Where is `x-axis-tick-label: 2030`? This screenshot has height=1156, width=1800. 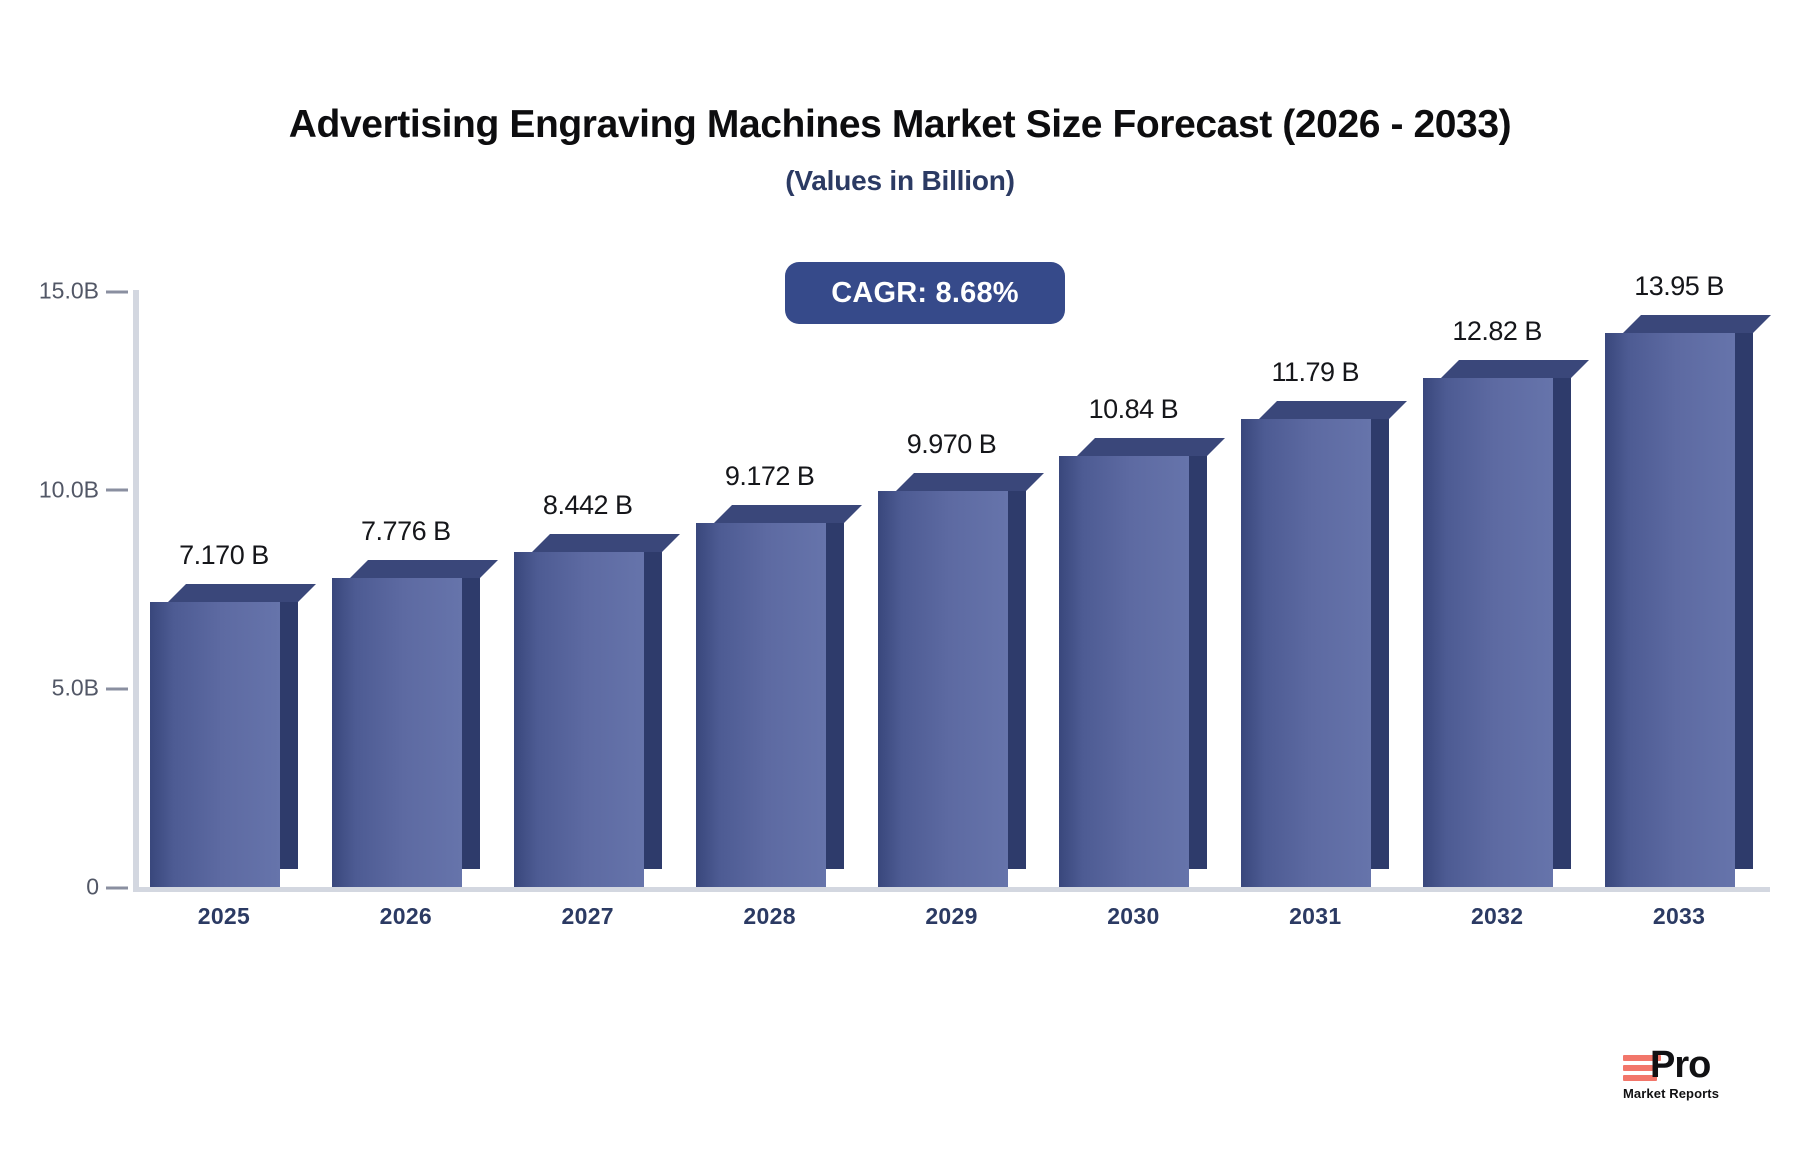 x-axis-tick-label: 2030 is located at coordinates (1133, 916).